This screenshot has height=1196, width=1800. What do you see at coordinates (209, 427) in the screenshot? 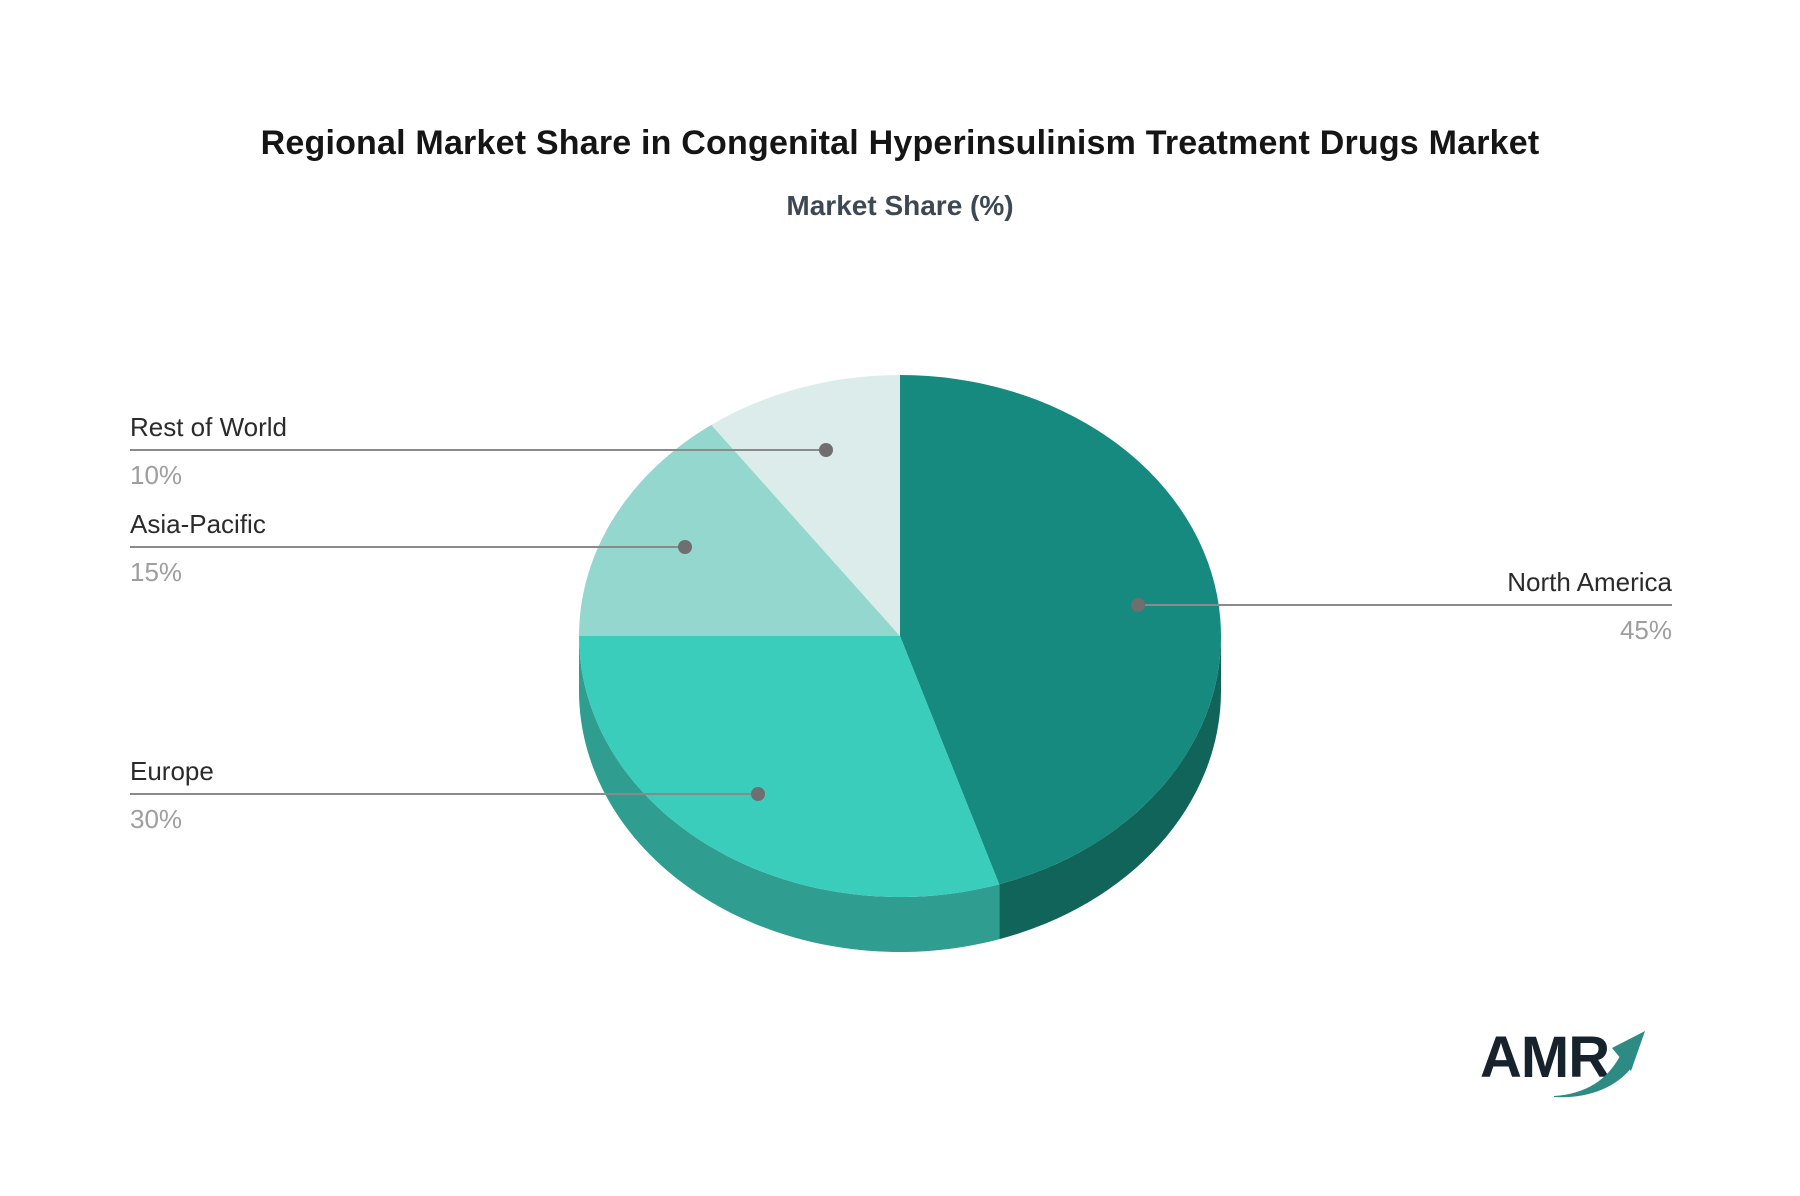
I see `pie-label-rest-of-world: Rest of World` at bounding box center [209, 427].